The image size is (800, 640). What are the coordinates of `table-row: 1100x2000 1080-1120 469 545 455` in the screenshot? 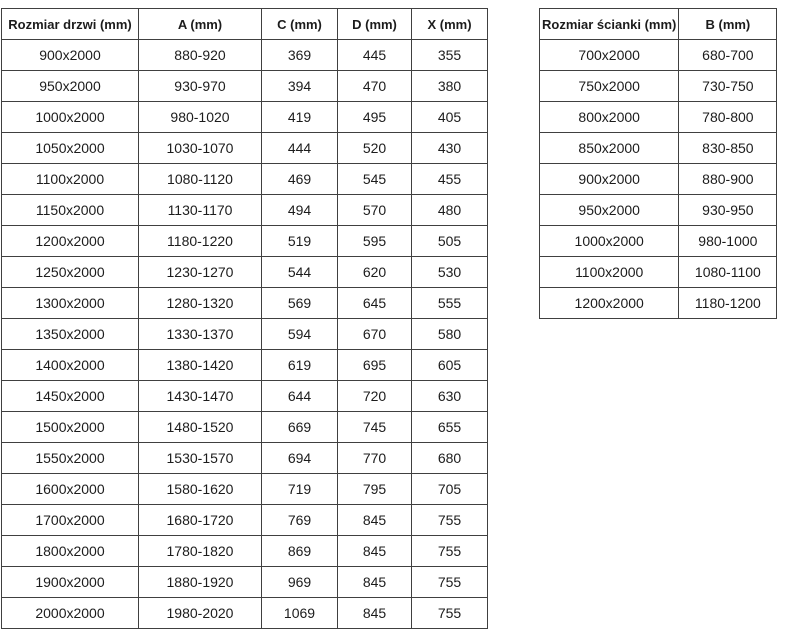 It's located at (244, 179).